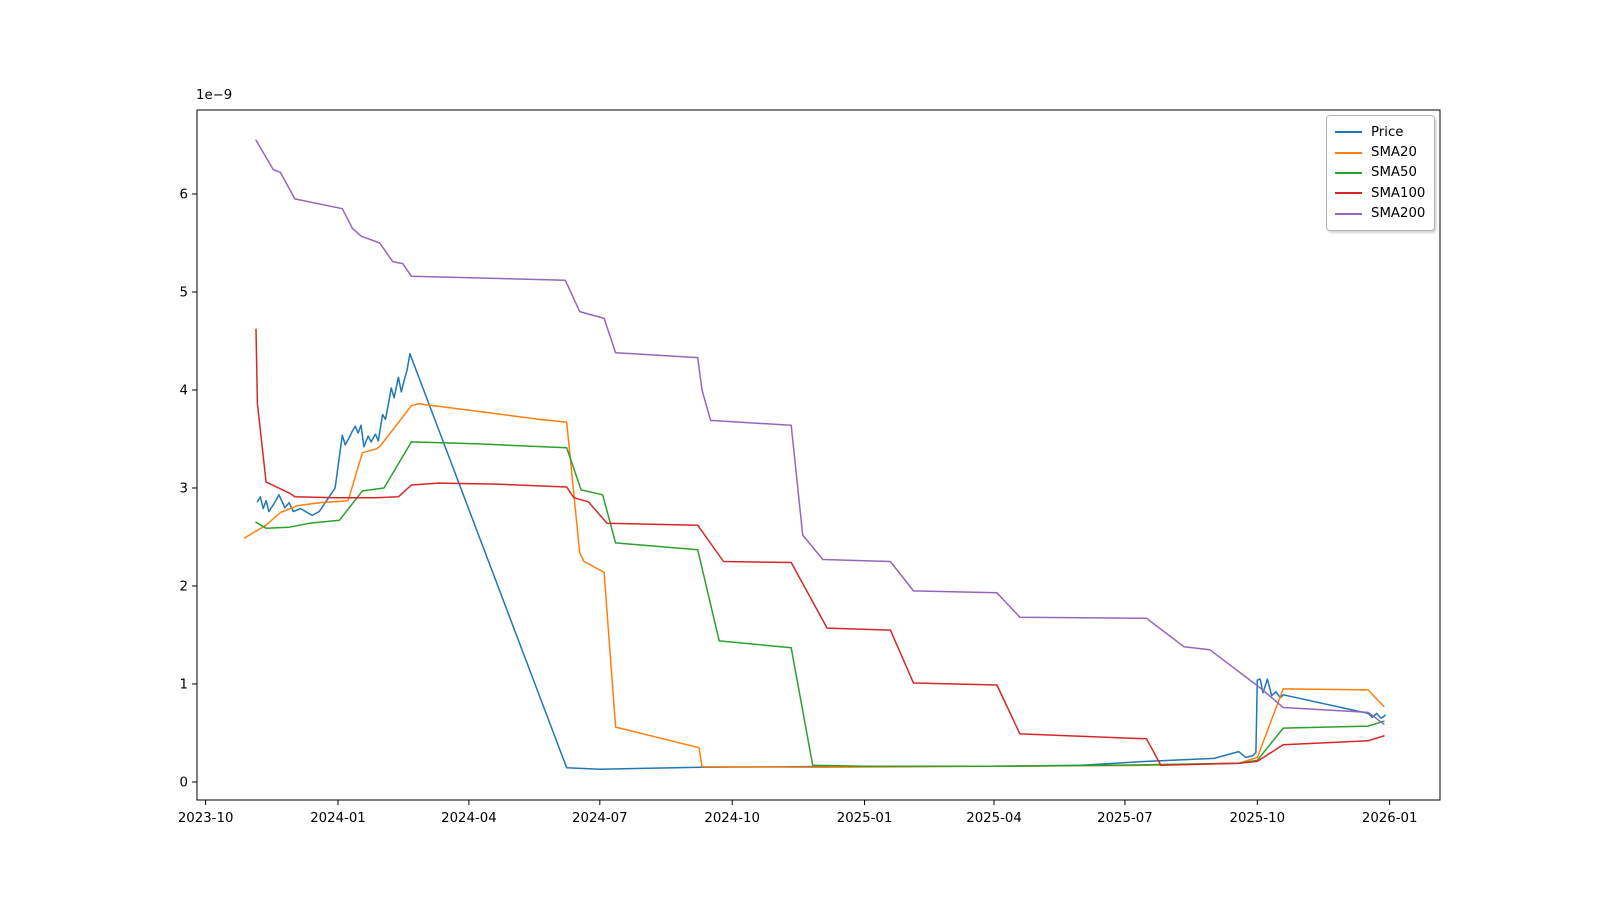 The height and width of the screenshot is (900, 1600). What do you see at coordinates (600, 818) in the screenshot?
I see `x-tick-label: 2024-07` at bounding box center [600, 818].